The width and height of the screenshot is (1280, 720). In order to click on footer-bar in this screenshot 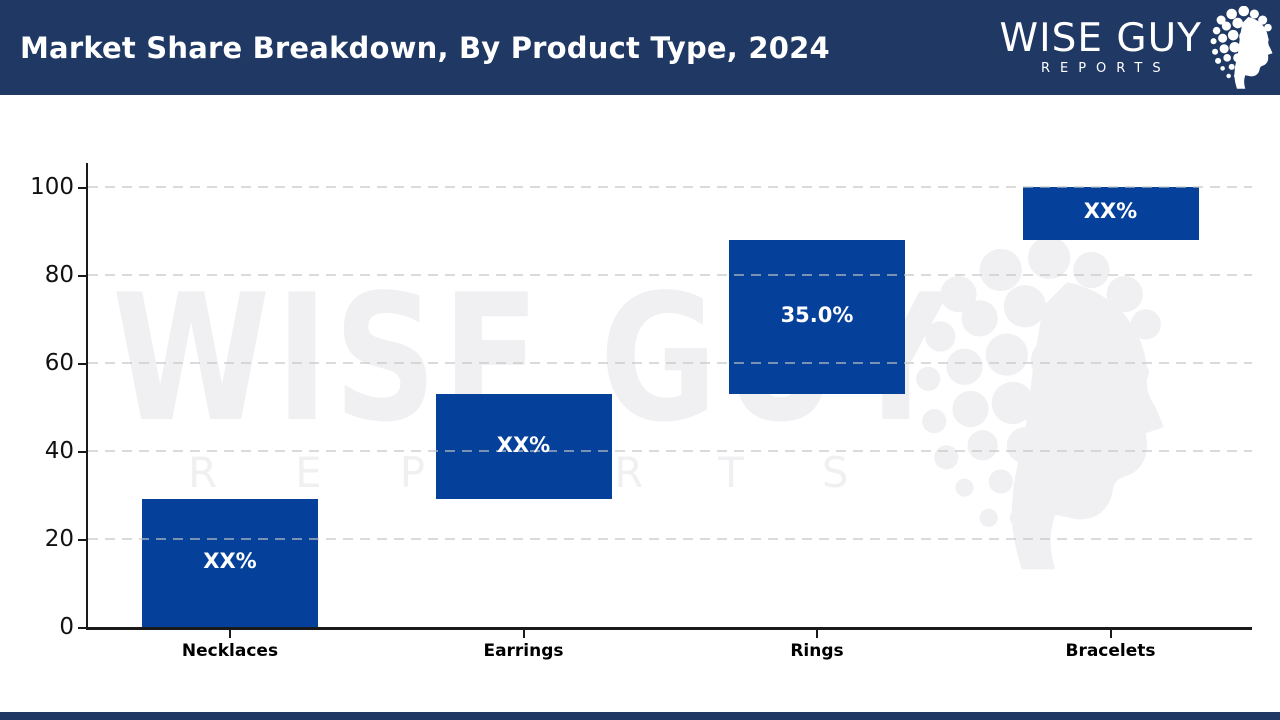, I will do `click(640, 716)`.